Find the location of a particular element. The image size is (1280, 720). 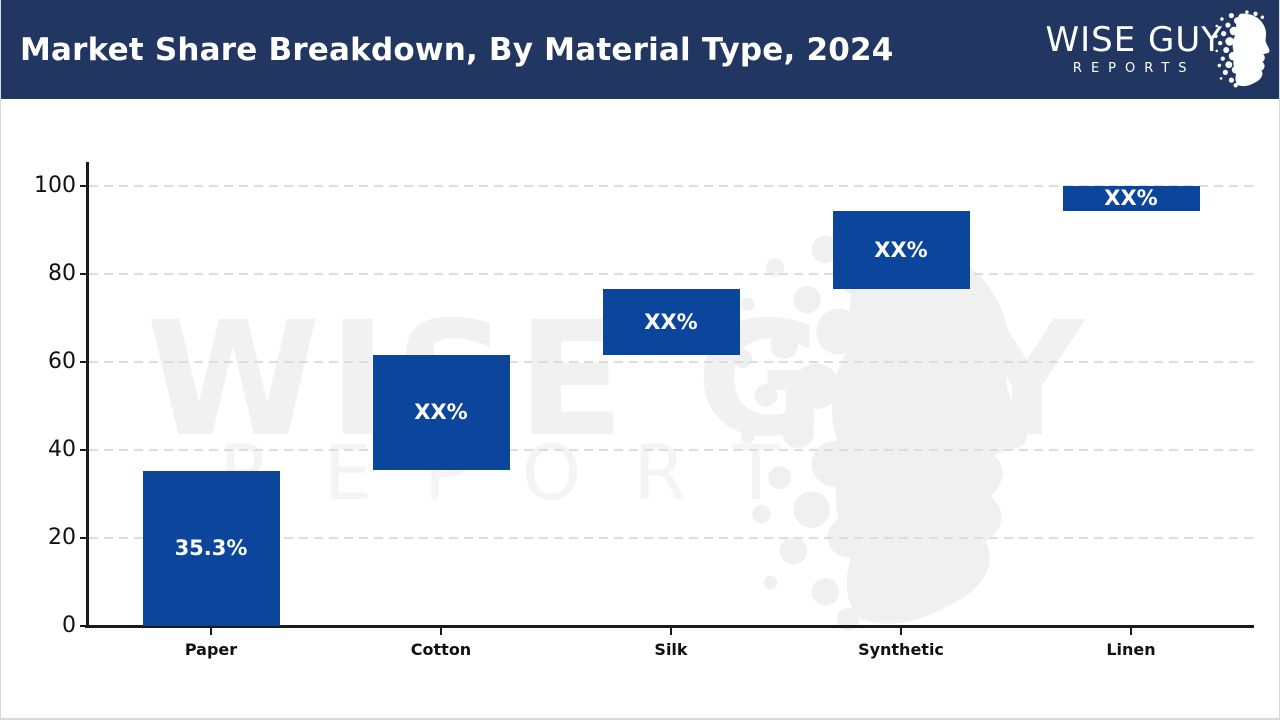

waterfall-bar-silk: XX% is located at coordinates (671, 322).